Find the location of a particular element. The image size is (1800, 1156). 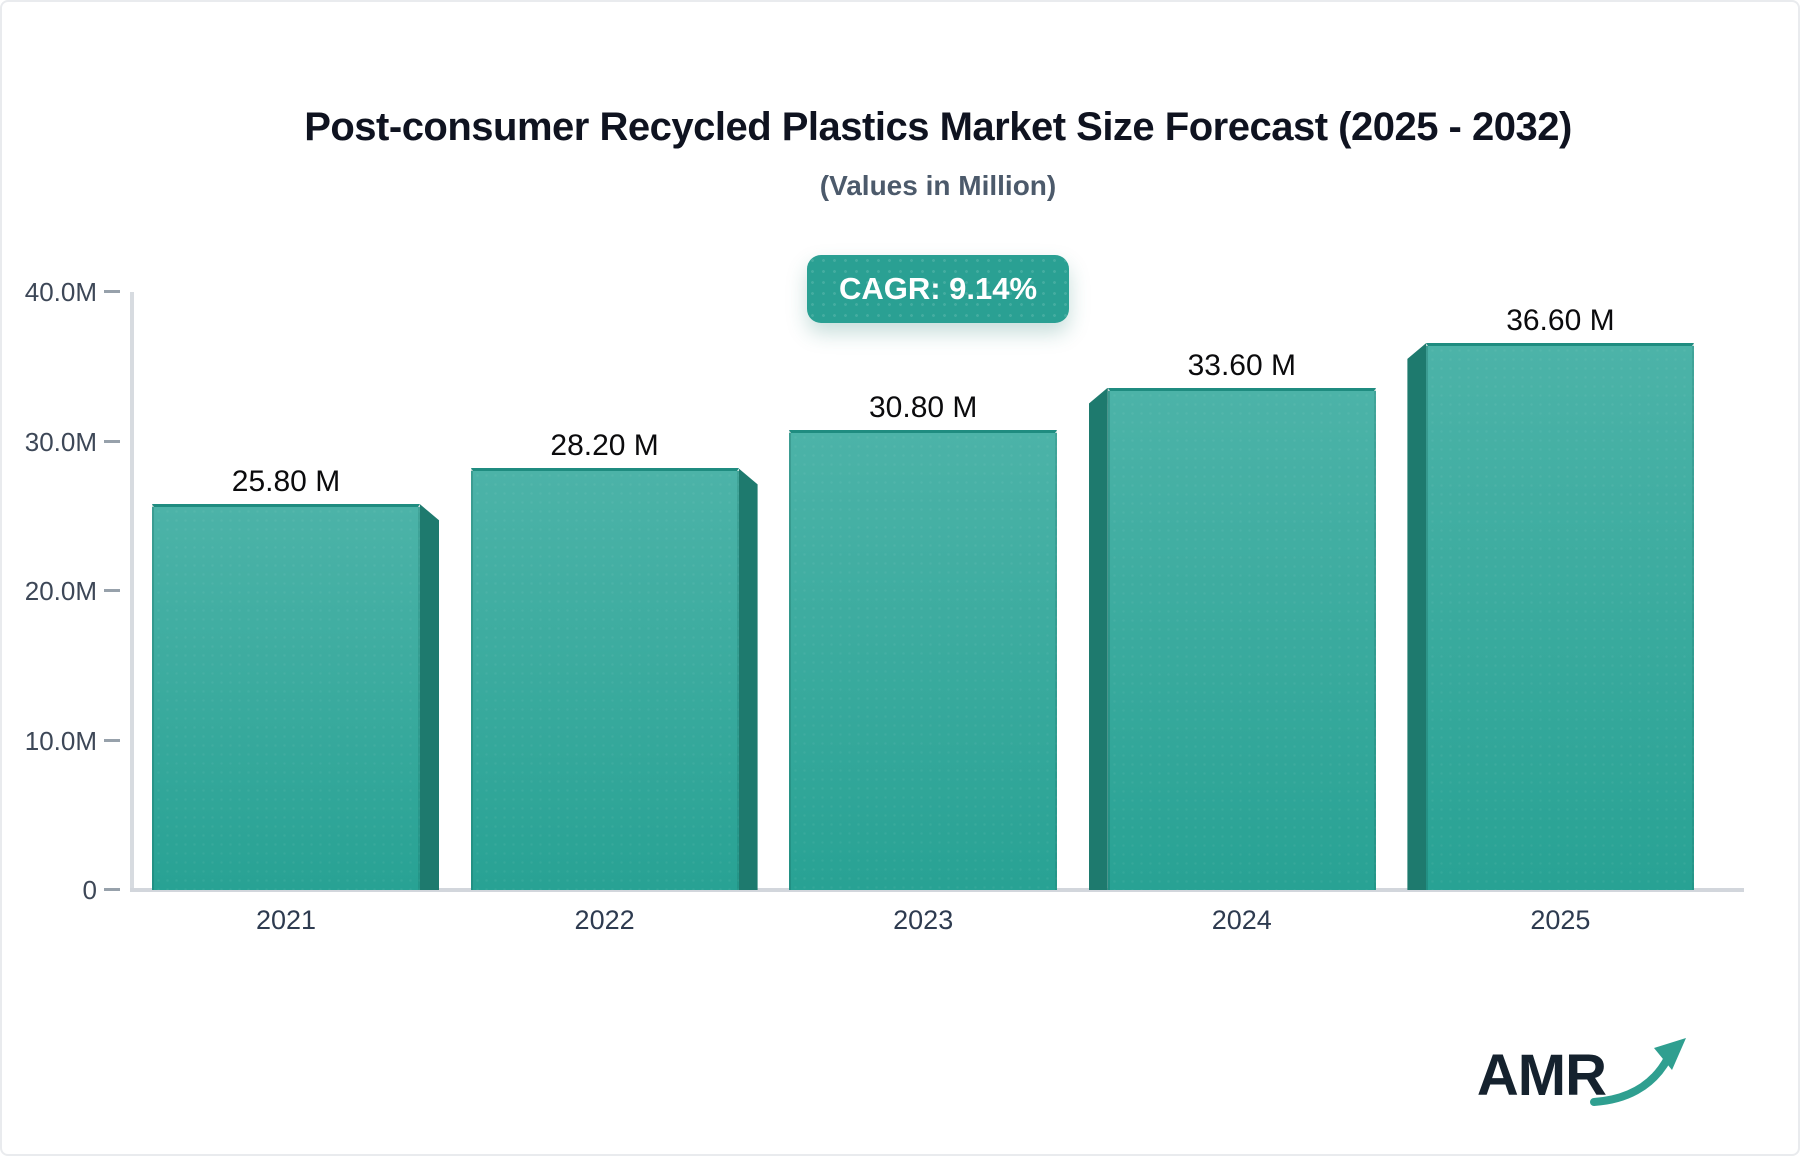

cagr-badge-row: CAGR: 9.14% is located at coordinates (938, 289).